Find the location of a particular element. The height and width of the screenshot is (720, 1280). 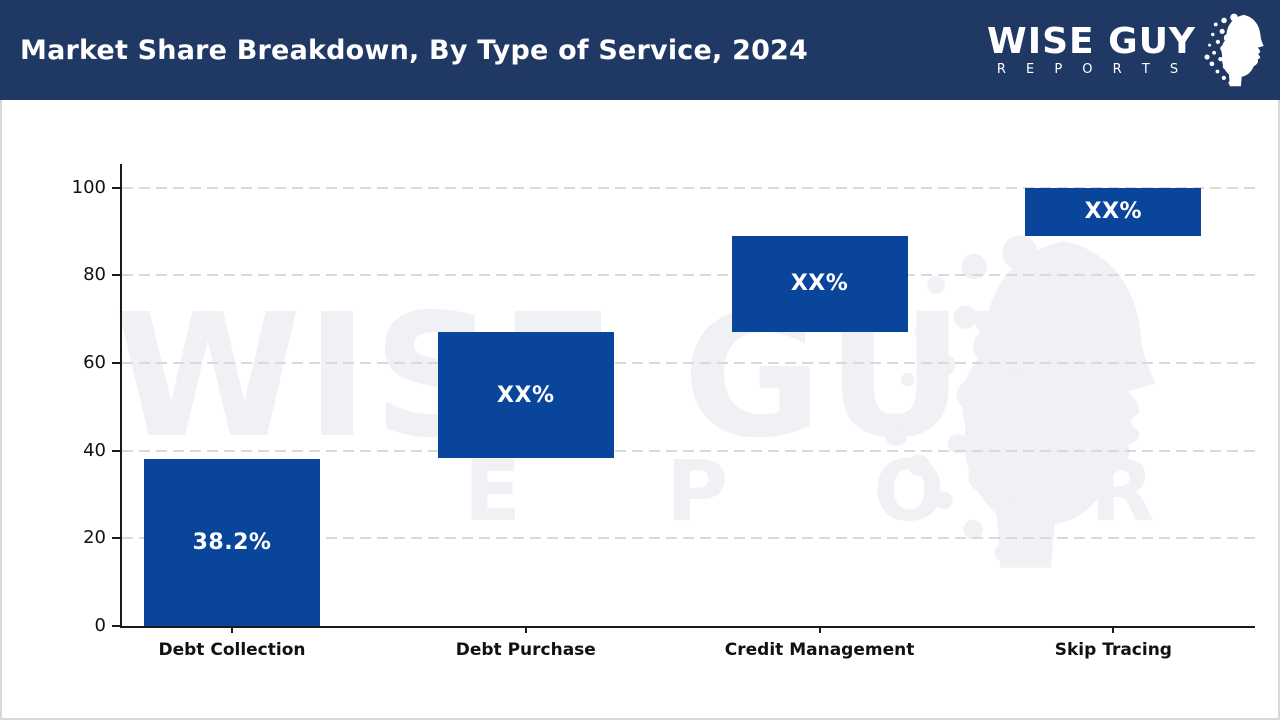

y-axis-line is located at coordinates (121, 396).